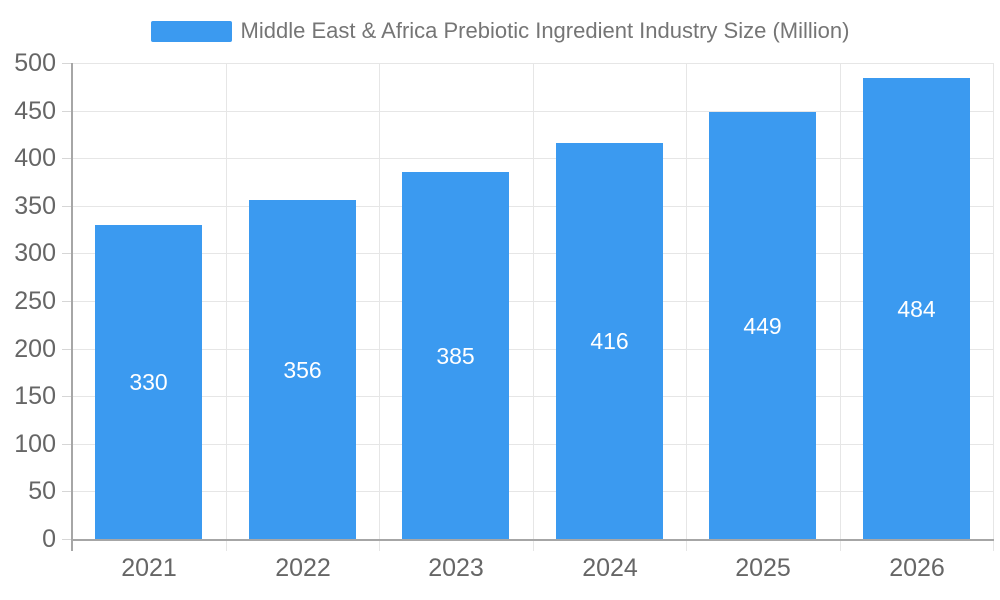 Image resolution: width=1000 pixels, height=600 pixels. Describe the element at coordinates (35, 396) in the screenshot. I see `y-tick-label: 150` at that location.